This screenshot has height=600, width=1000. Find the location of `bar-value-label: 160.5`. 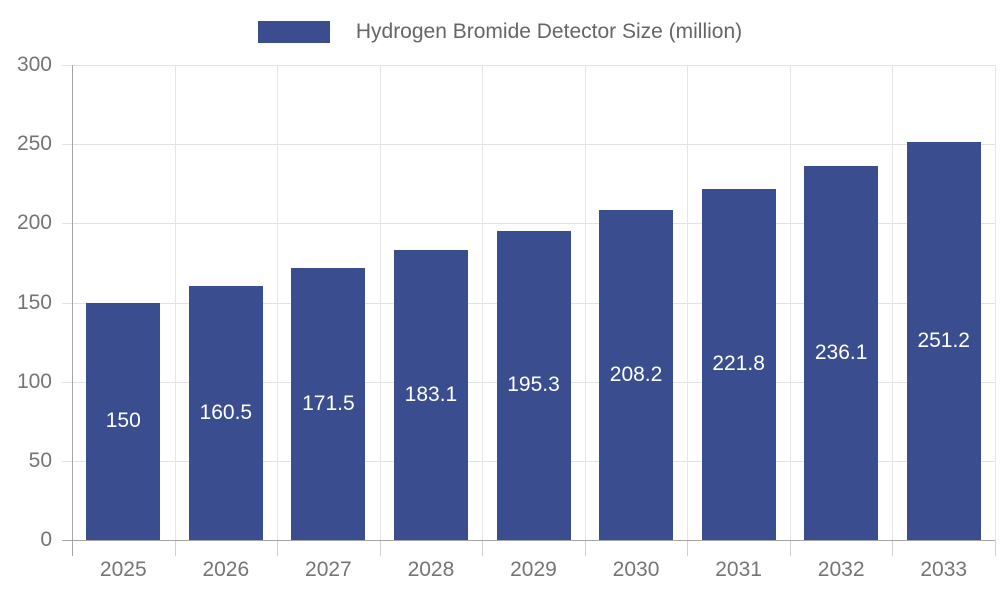

bar-value-label: 160.5 is located at coordinates (226, 412).